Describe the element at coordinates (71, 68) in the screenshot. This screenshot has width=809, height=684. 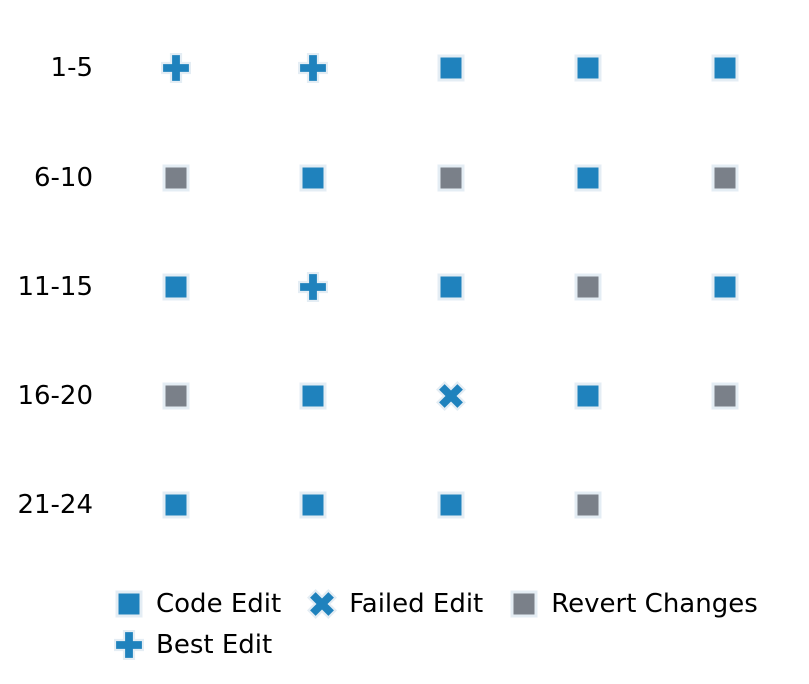
I see `row-label: 1-5` at that location.